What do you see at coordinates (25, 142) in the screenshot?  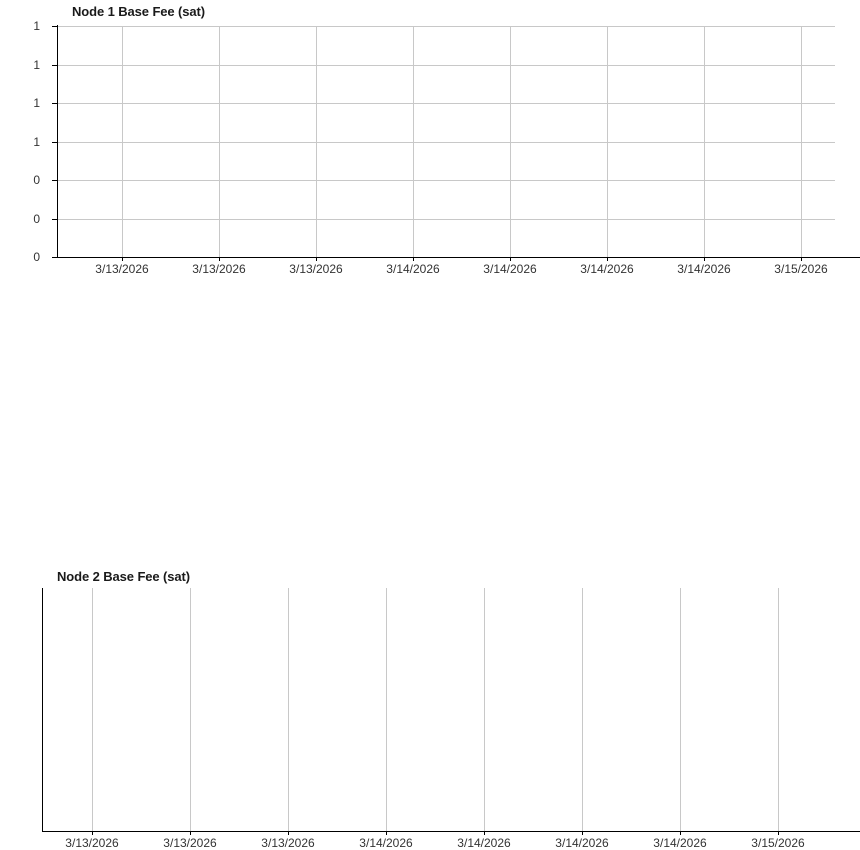 I see `y-tick-group-node-1: 1 1 1 1 0 0 0` at bounding box center [25, 142].